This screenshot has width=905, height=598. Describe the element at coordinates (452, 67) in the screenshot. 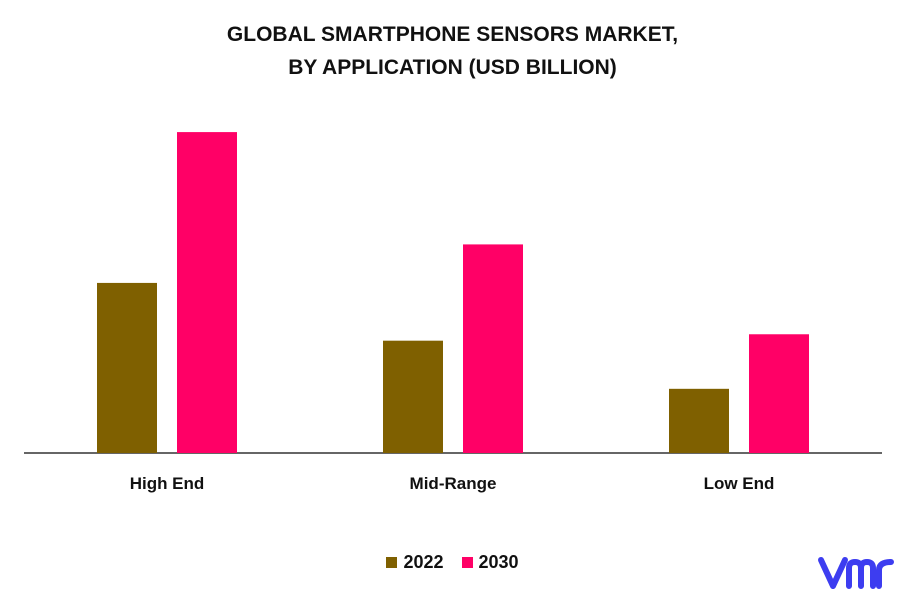

I see `chart-title-line-2: BY APPLICATION (USD BILLION)` at that location.